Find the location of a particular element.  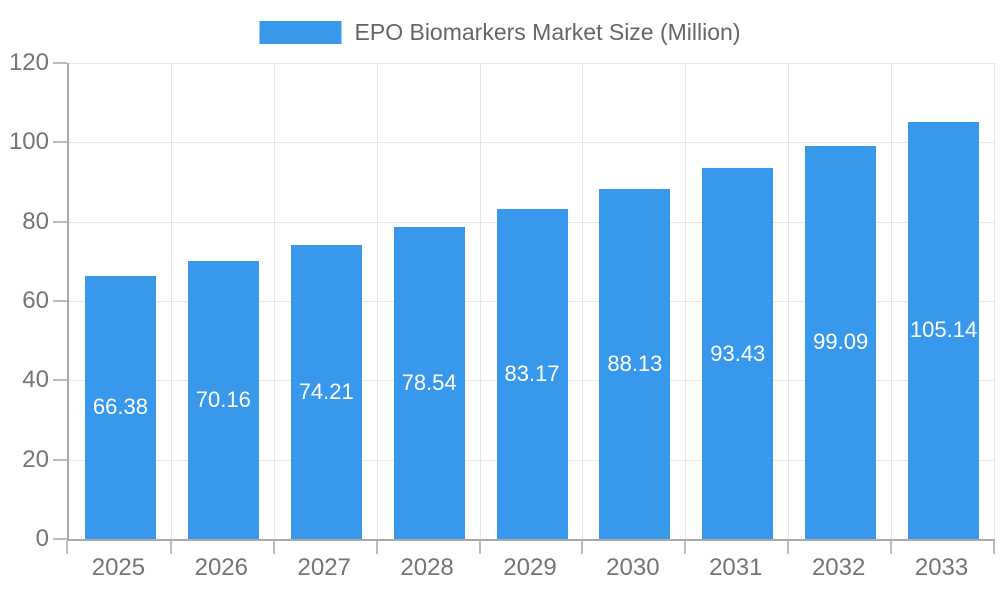

x-tick-label: 2032 is located at coordinates (838, 567).